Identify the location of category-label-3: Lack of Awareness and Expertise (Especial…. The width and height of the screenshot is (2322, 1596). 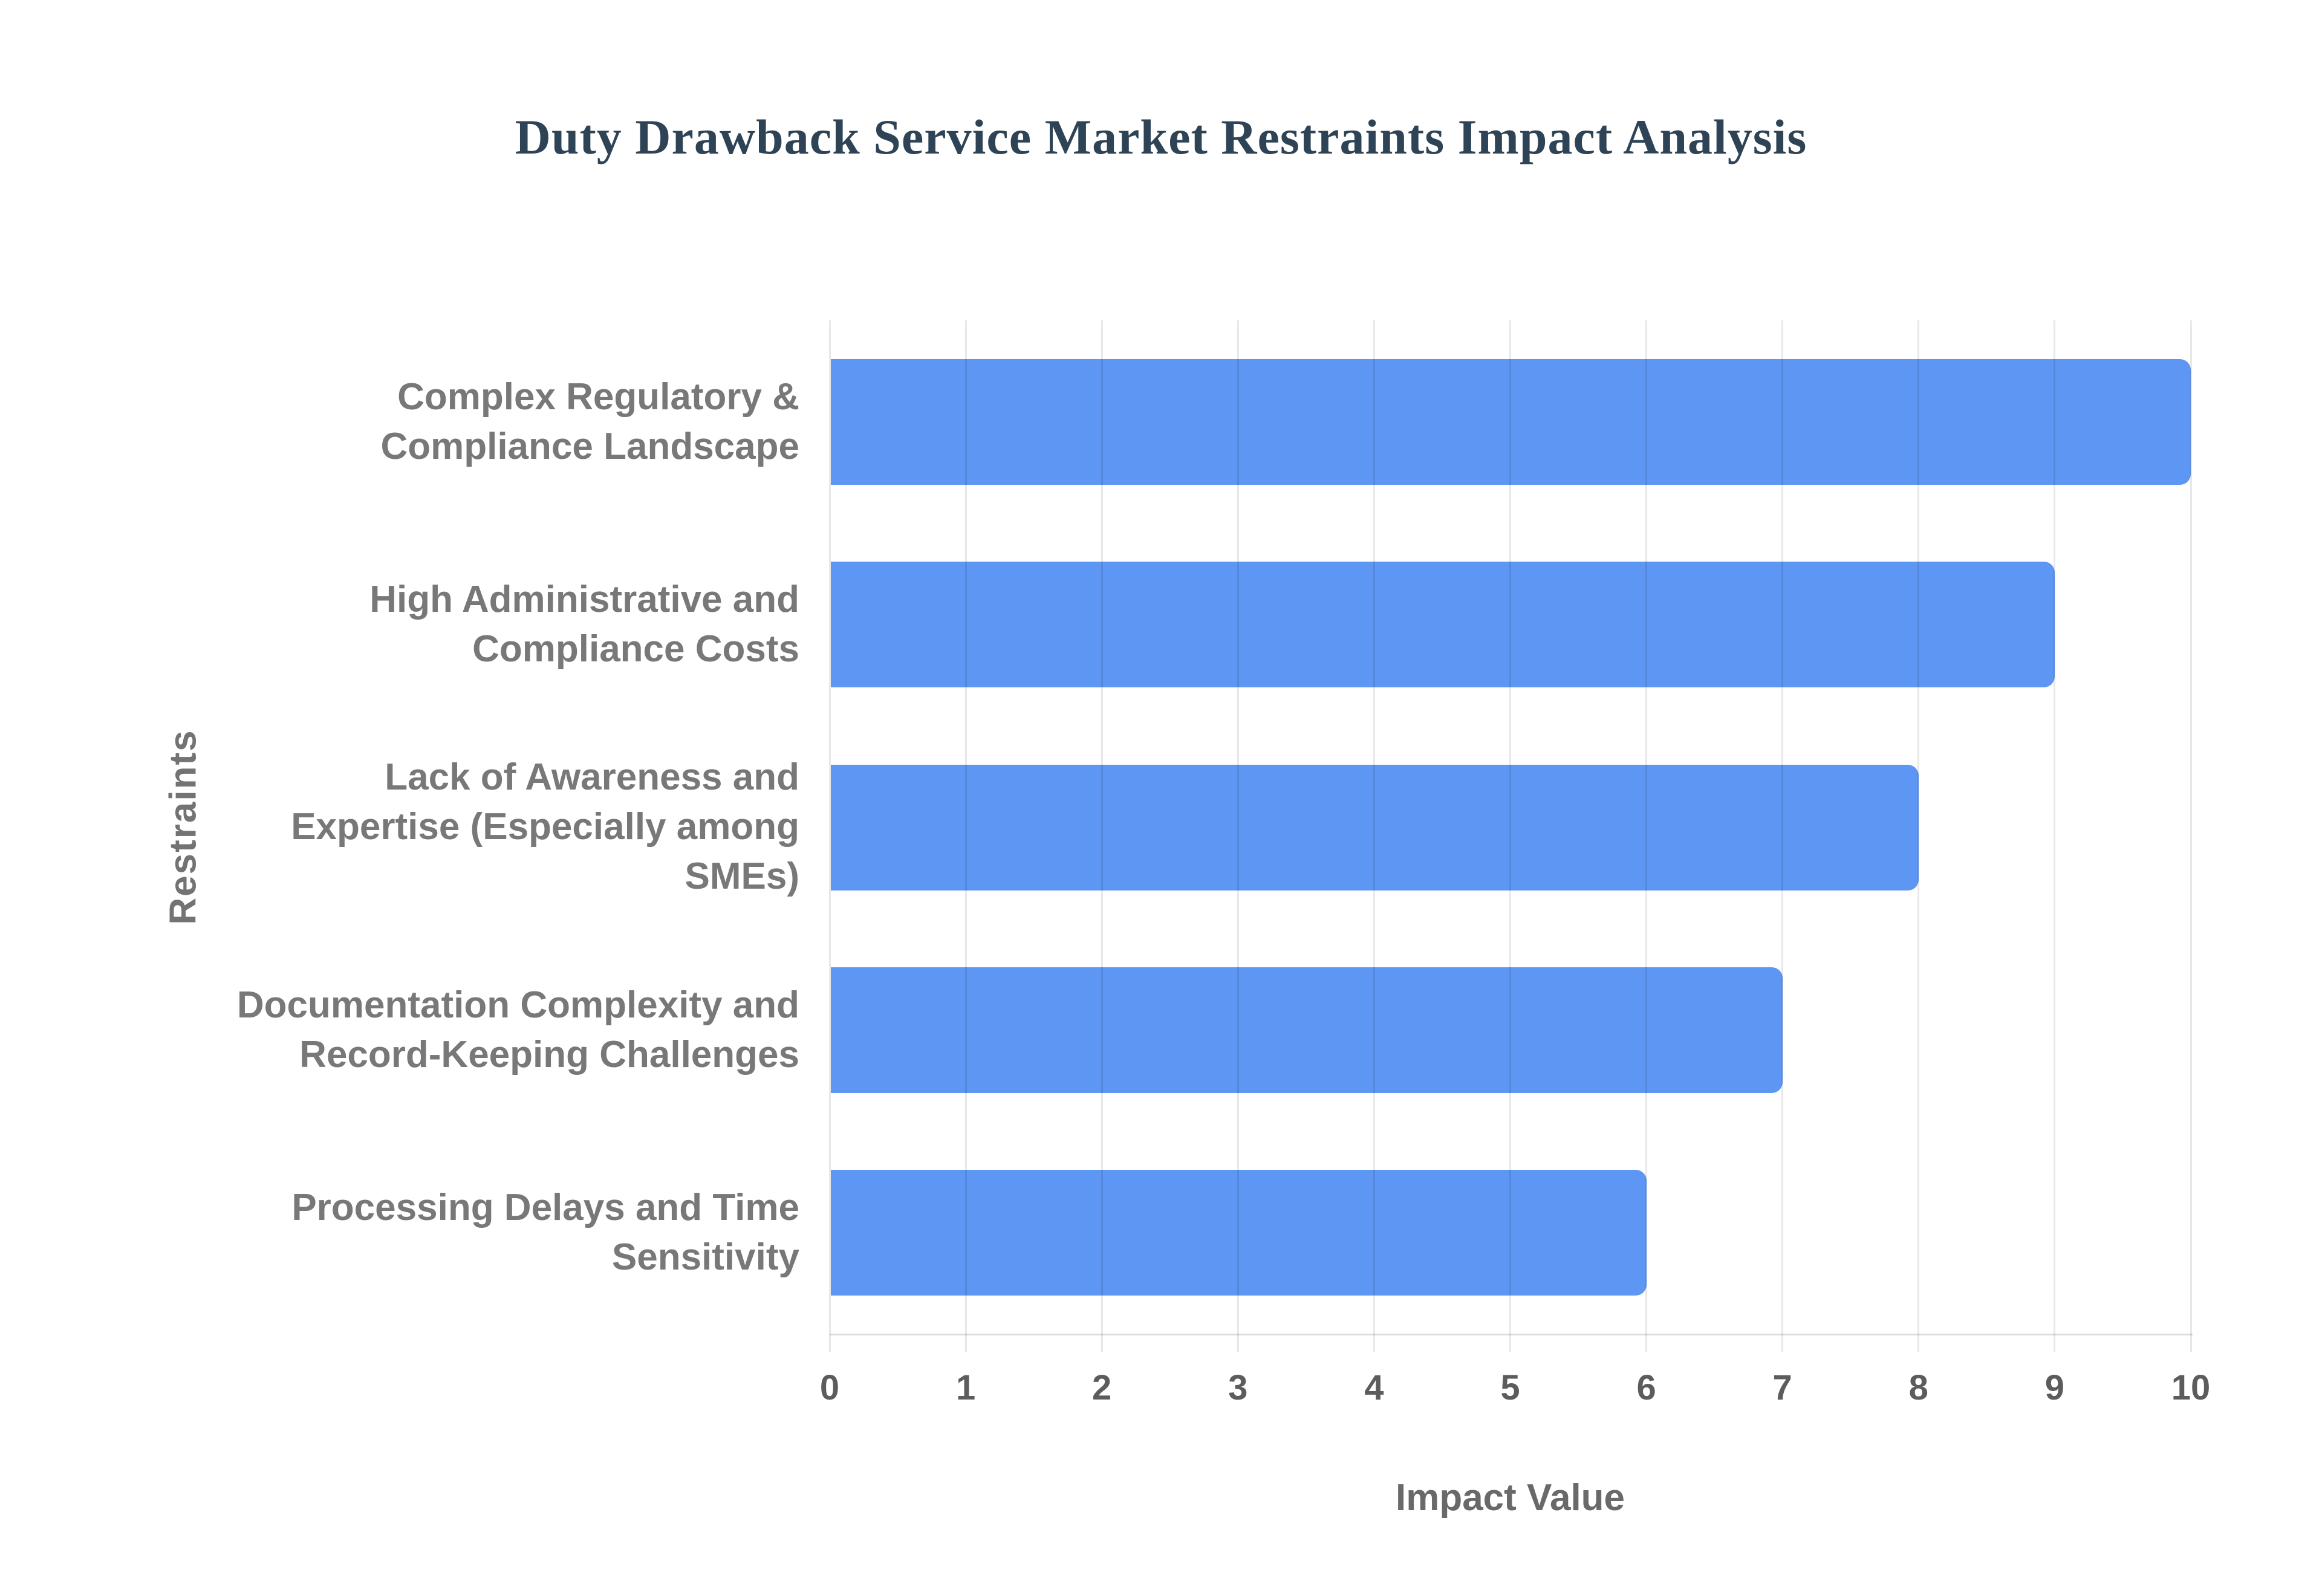
(545, 827).